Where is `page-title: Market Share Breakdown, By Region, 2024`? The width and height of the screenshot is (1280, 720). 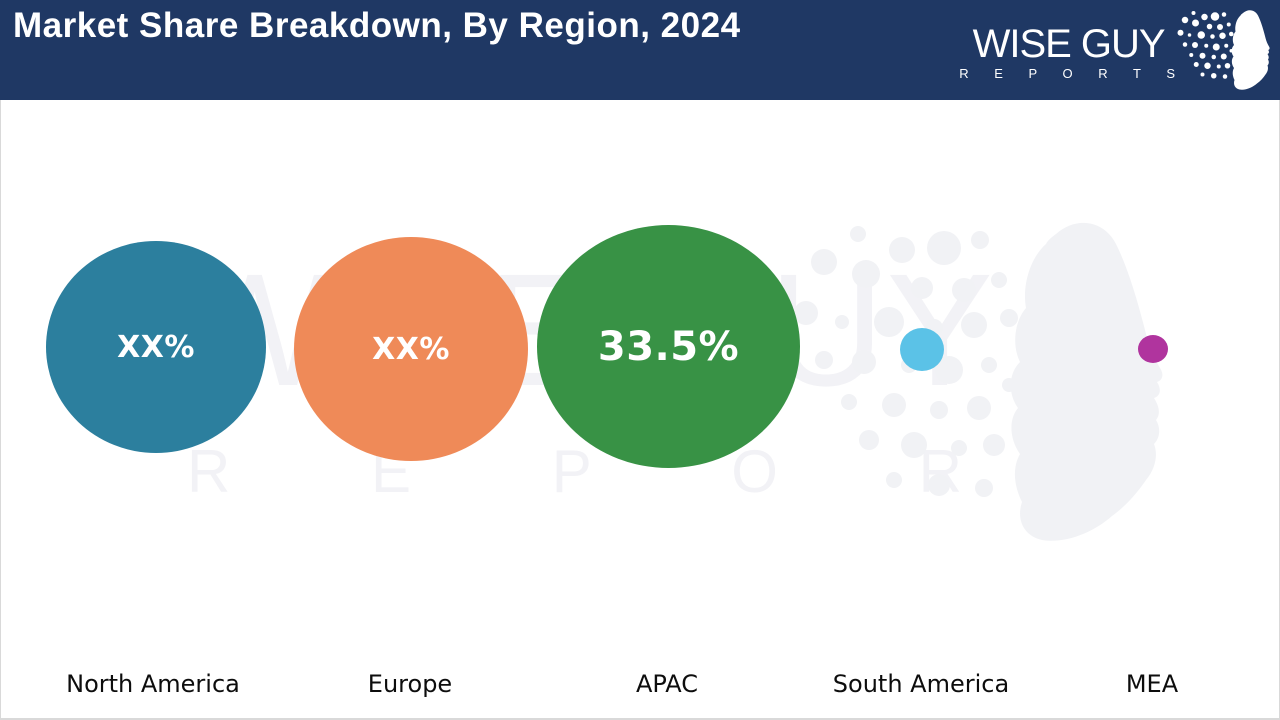 page-title: Market Share Breakdown, By Region, 2024 is located at coordinates (377, 25).